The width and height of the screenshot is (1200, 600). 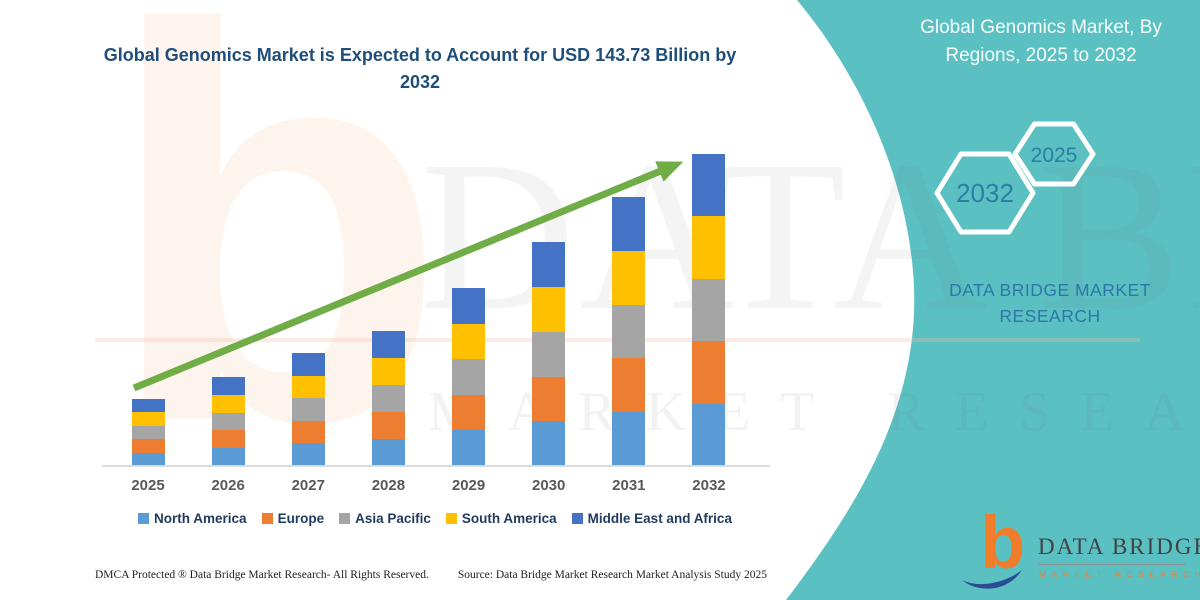 I want to click on legend-item: Asia Pacific, so click(x=385, y=518).